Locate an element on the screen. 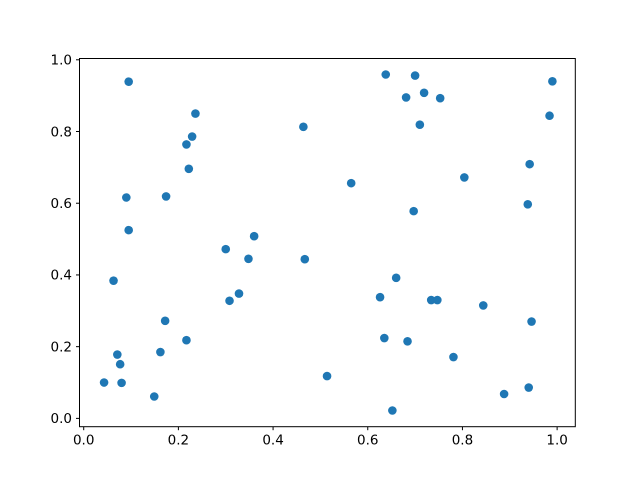 The image size is (640, 480). x-tick-label: 0.6 is located at coordinates (367, 441).